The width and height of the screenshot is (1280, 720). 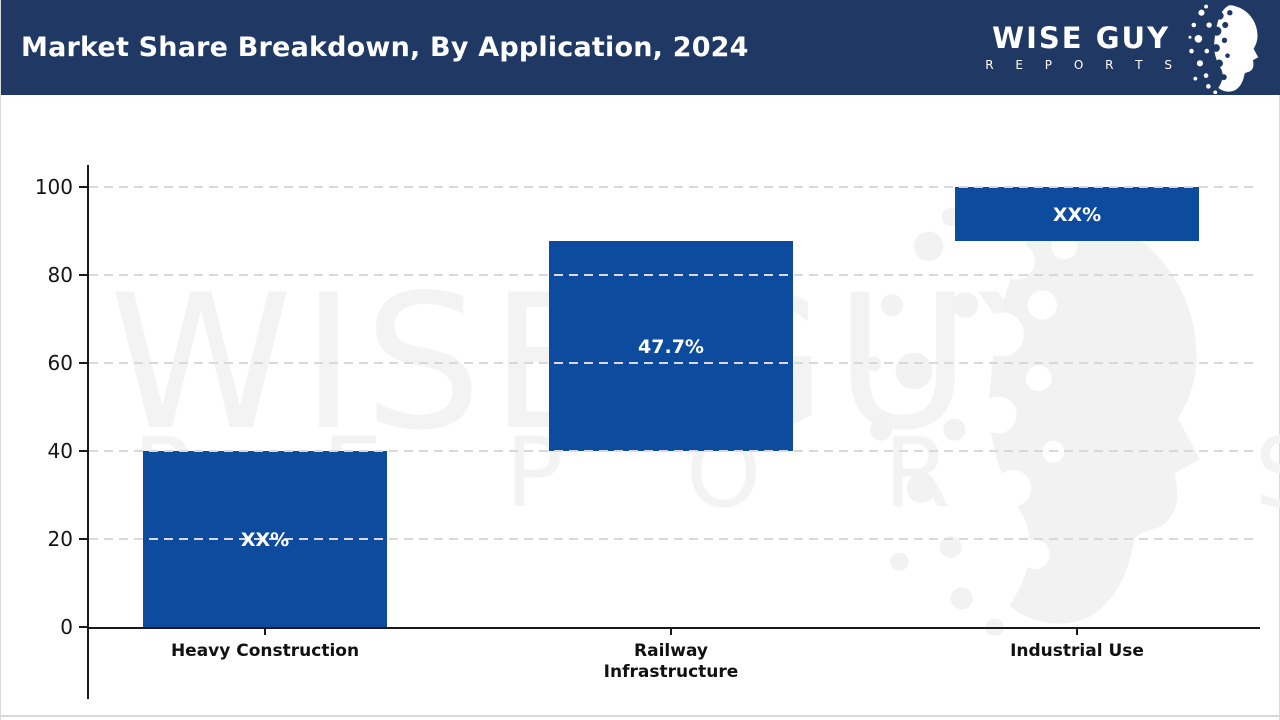 I want to click on logo-wordmark: WISE GUY R E P O R T S, so click(x=1081, y=47).